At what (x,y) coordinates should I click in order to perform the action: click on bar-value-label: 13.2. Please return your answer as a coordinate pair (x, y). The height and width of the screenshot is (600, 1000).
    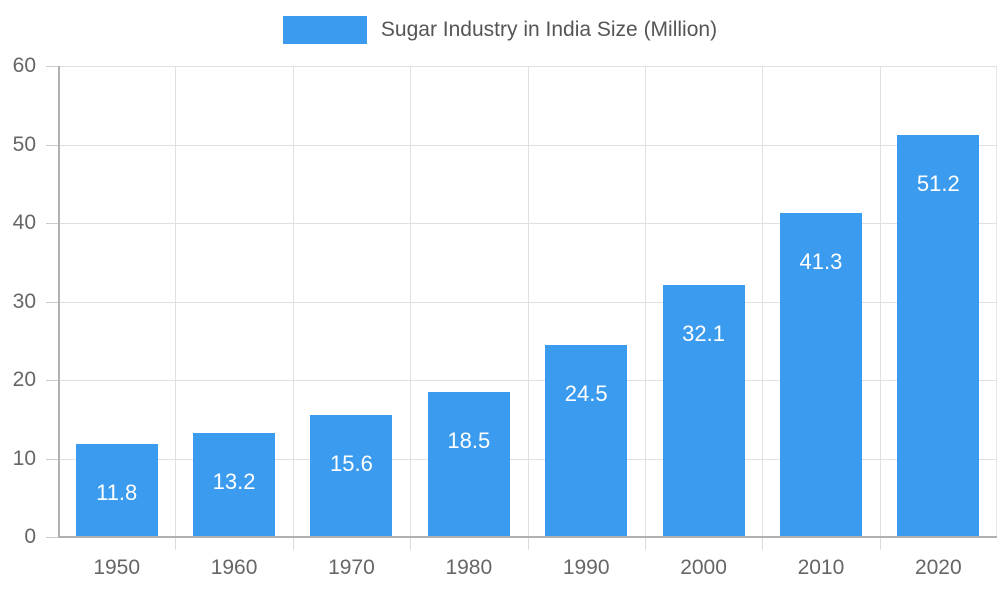
    Looking at the image, I should click on (234, 482).